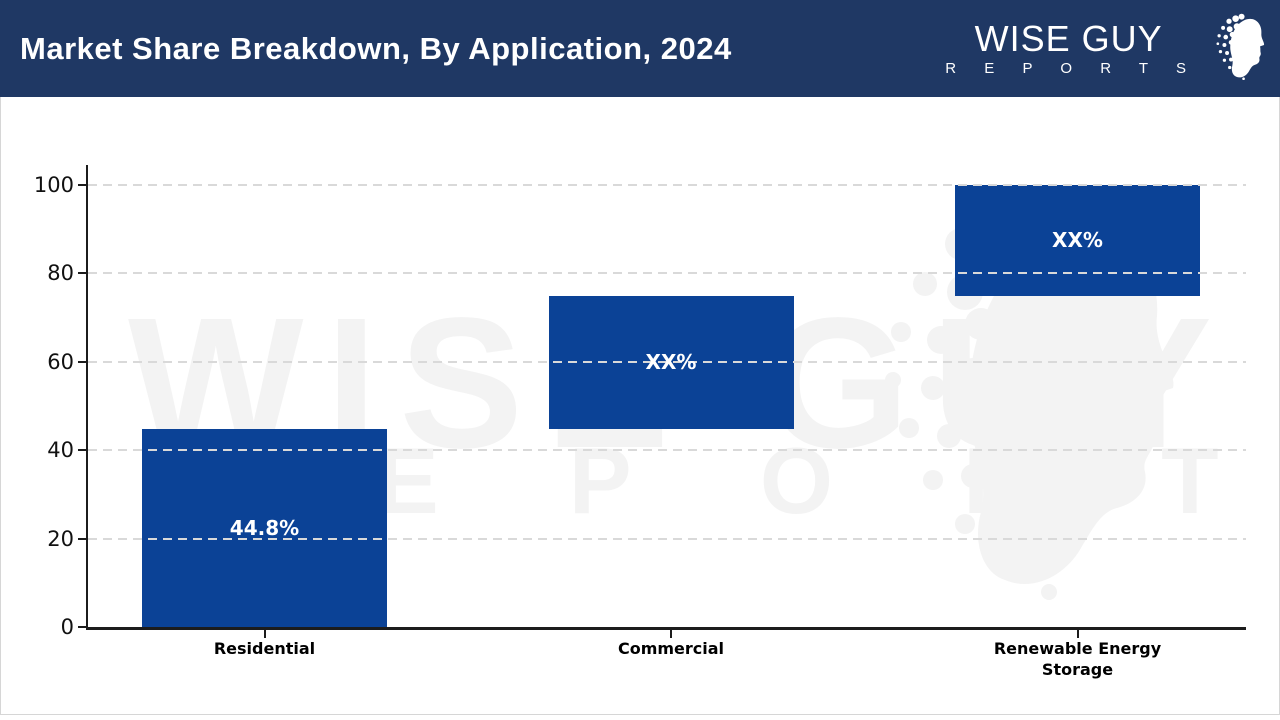  I want to click on logo-subtitle: R E P O R T S, so click(1071, 68).